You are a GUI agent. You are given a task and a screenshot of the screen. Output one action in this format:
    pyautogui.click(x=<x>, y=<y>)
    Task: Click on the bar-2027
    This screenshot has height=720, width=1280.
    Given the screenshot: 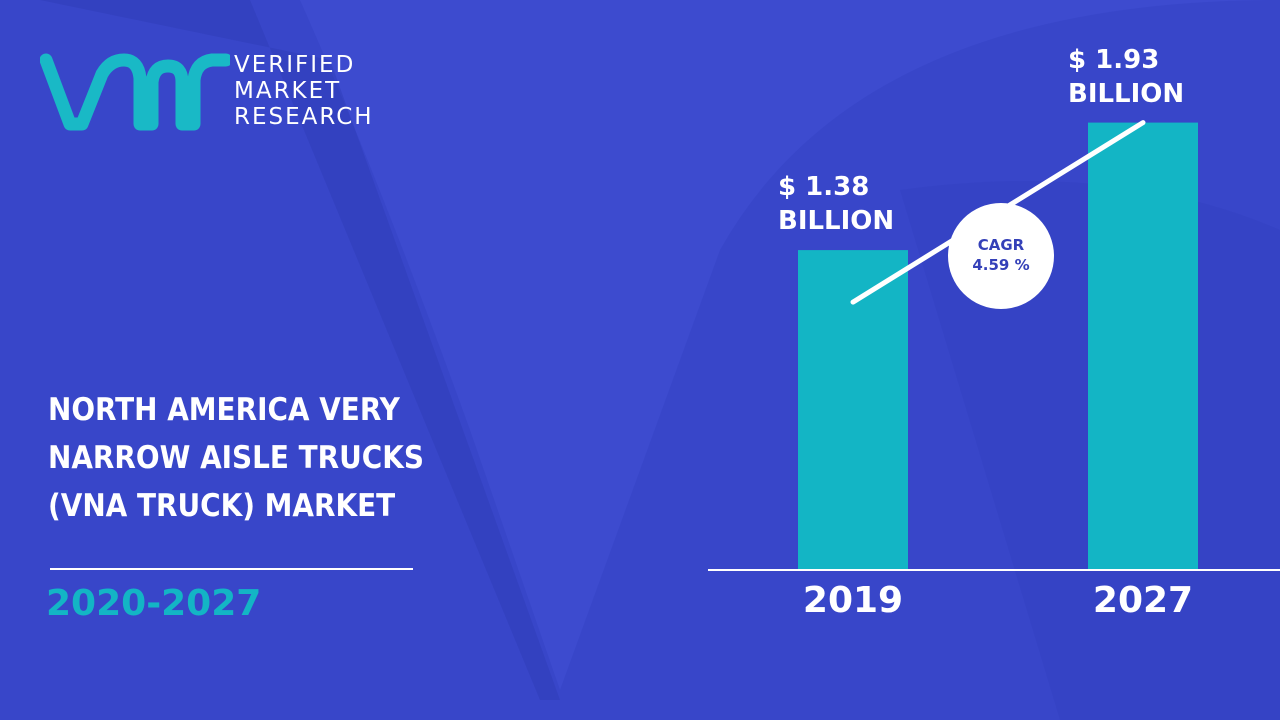 What is the action you would take?
    pyautogui.click(x=1143, y=346)
    